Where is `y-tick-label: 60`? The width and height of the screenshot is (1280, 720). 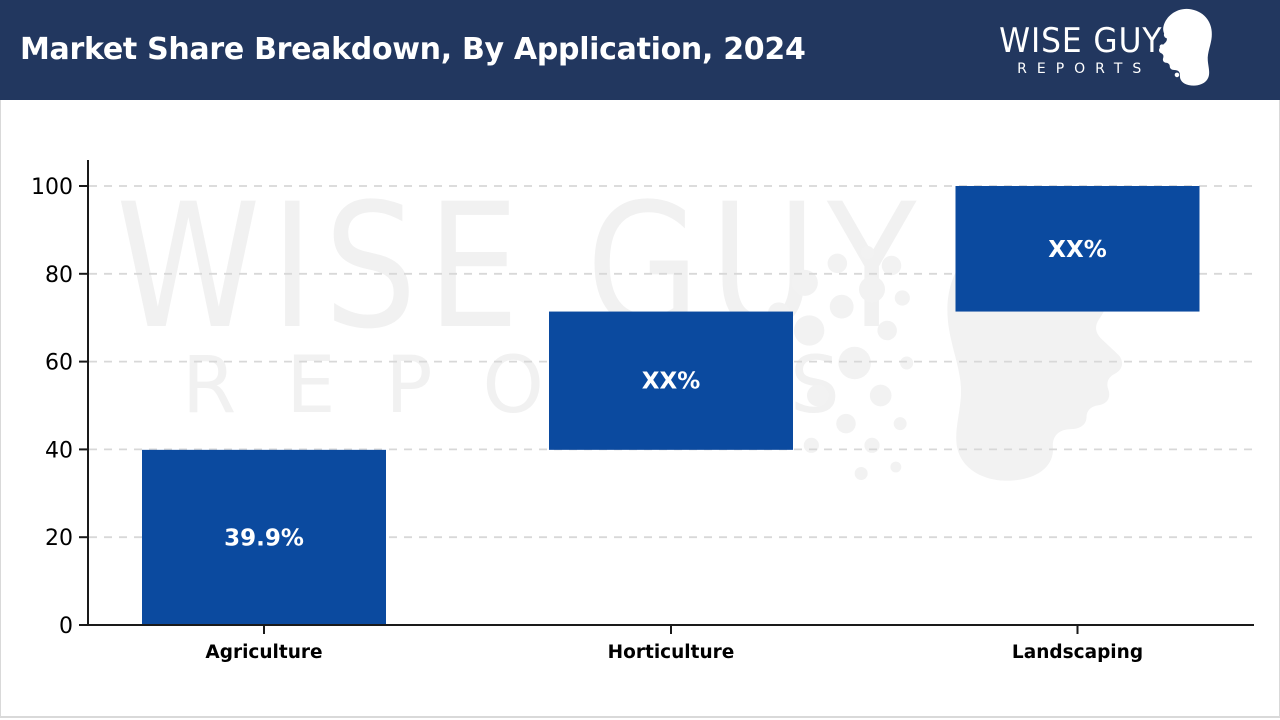 y-tick-label: 60 is located at coordinates (59, 363).